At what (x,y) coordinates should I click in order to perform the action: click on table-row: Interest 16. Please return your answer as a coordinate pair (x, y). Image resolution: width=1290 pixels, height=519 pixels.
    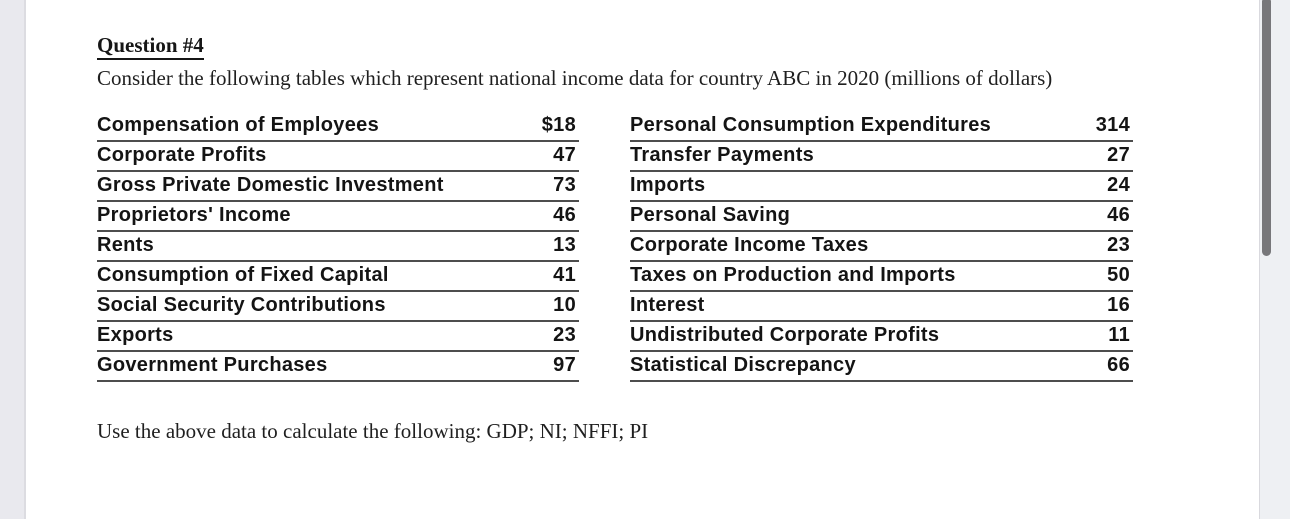
    Looking at the image, I should click on (881, 307).